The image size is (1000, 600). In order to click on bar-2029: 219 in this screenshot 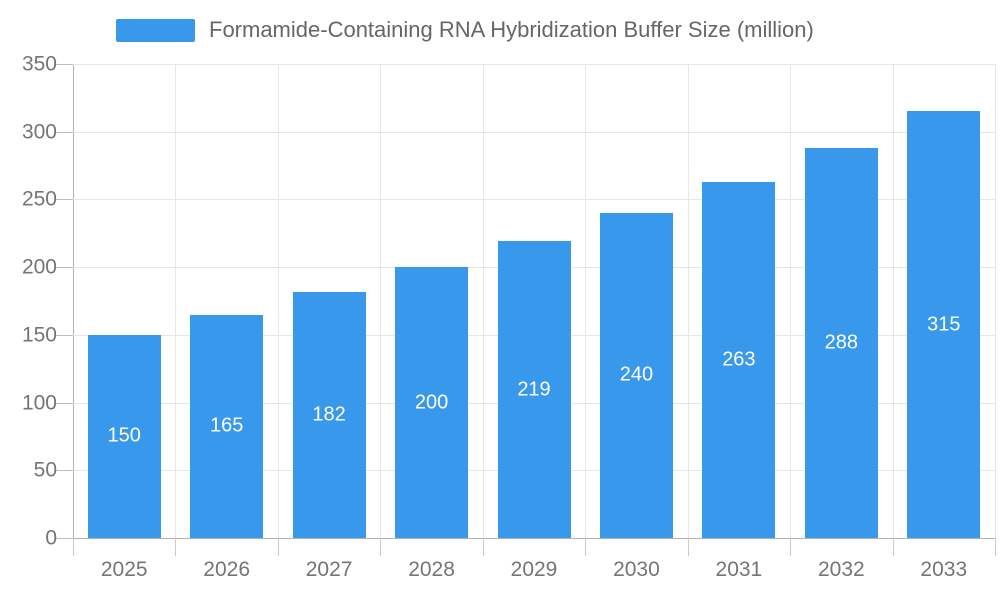, I will do `click(534, 389)`.